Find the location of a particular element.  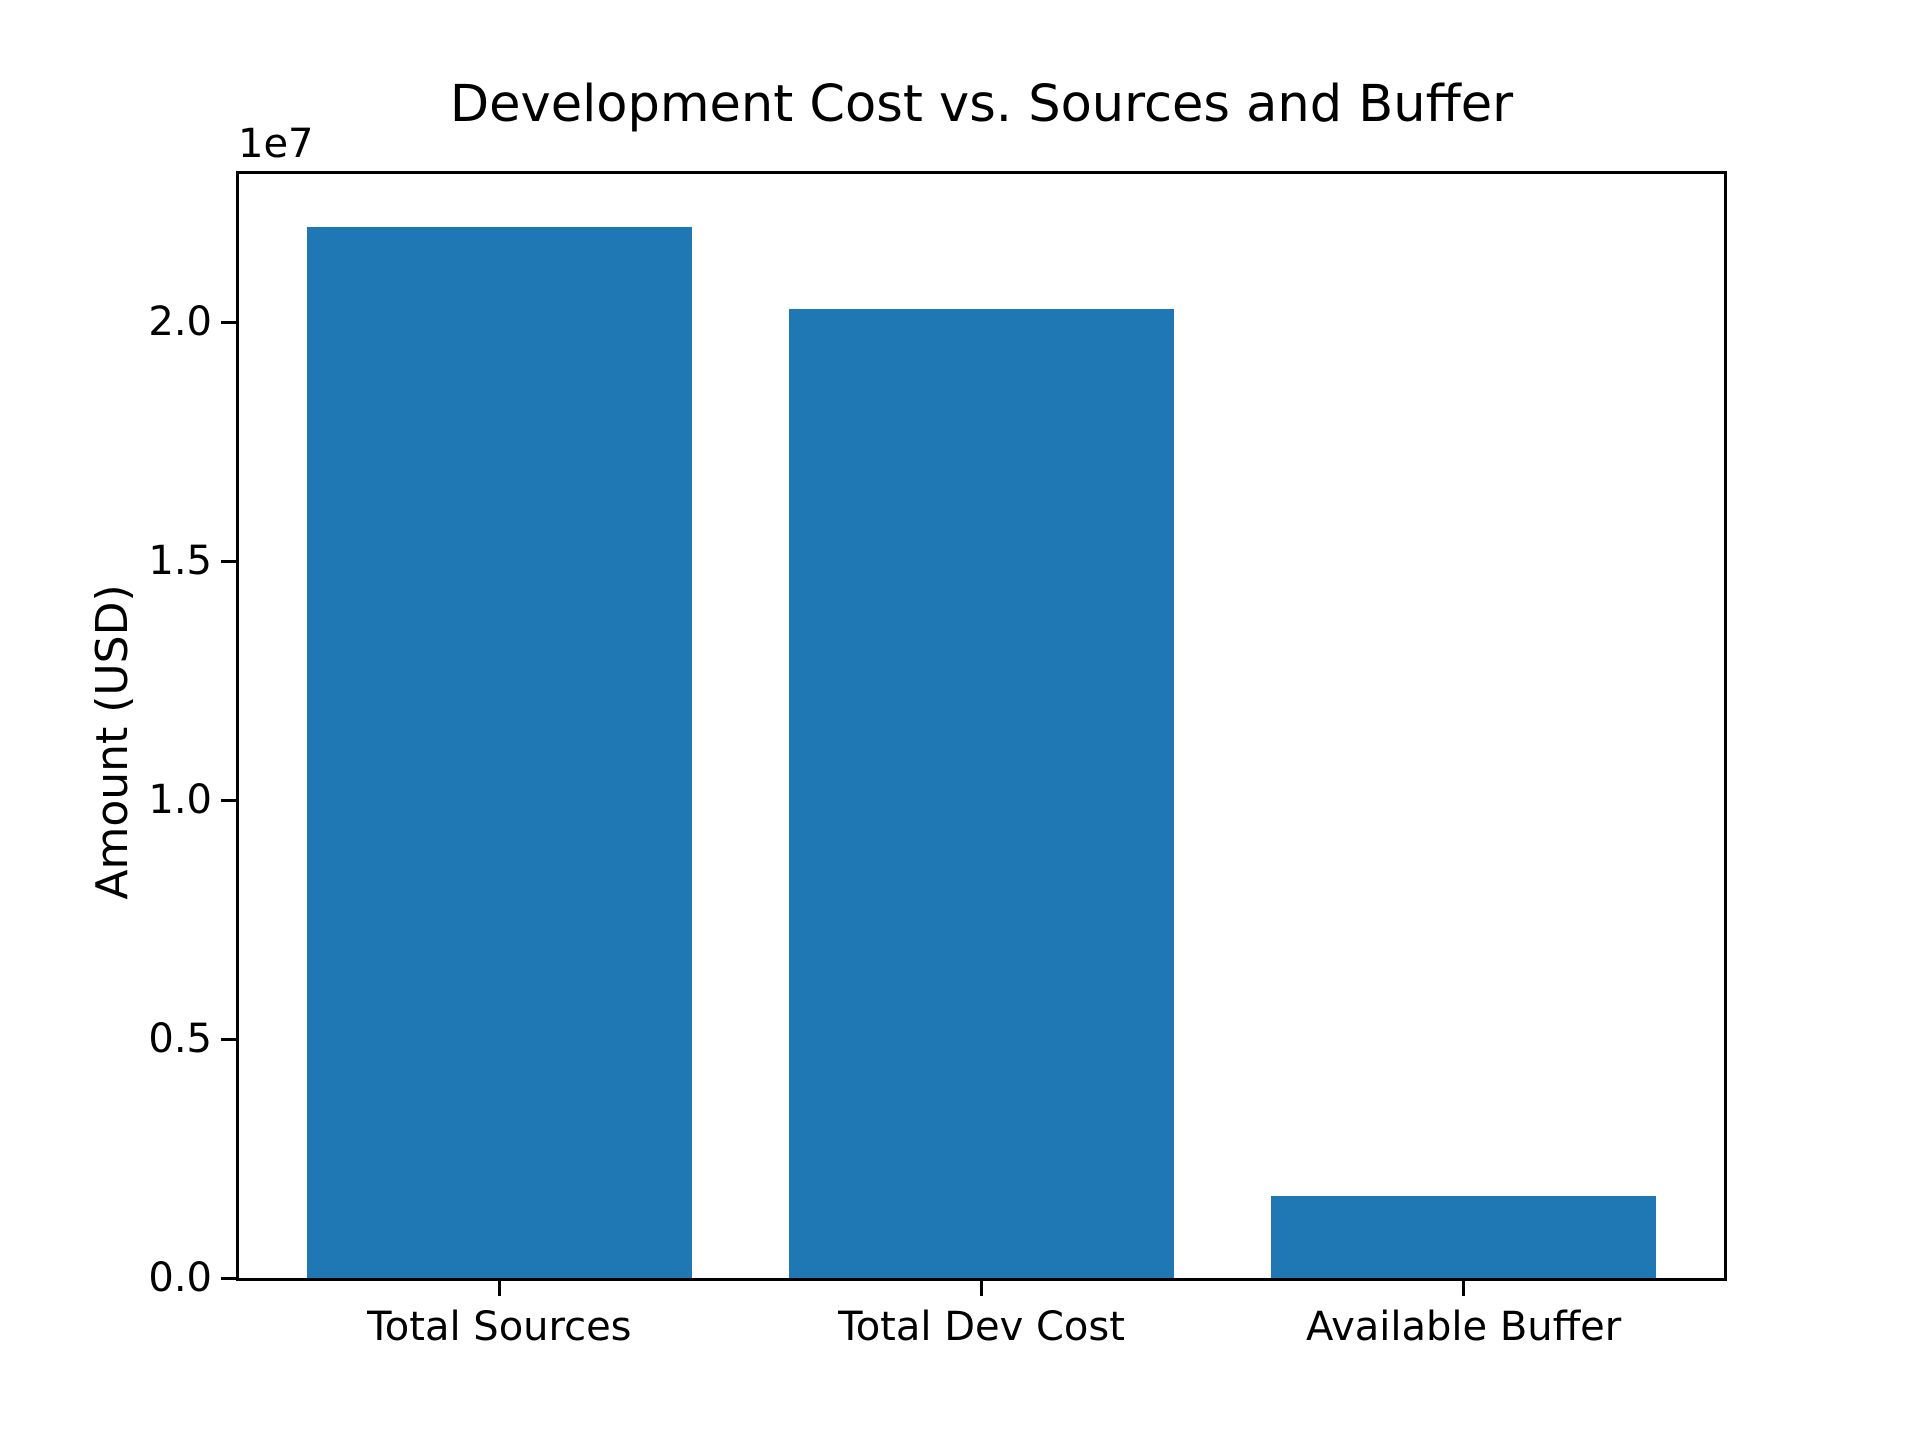

y-axis-label: Amount (USD) is located at coordinates (112, 742).